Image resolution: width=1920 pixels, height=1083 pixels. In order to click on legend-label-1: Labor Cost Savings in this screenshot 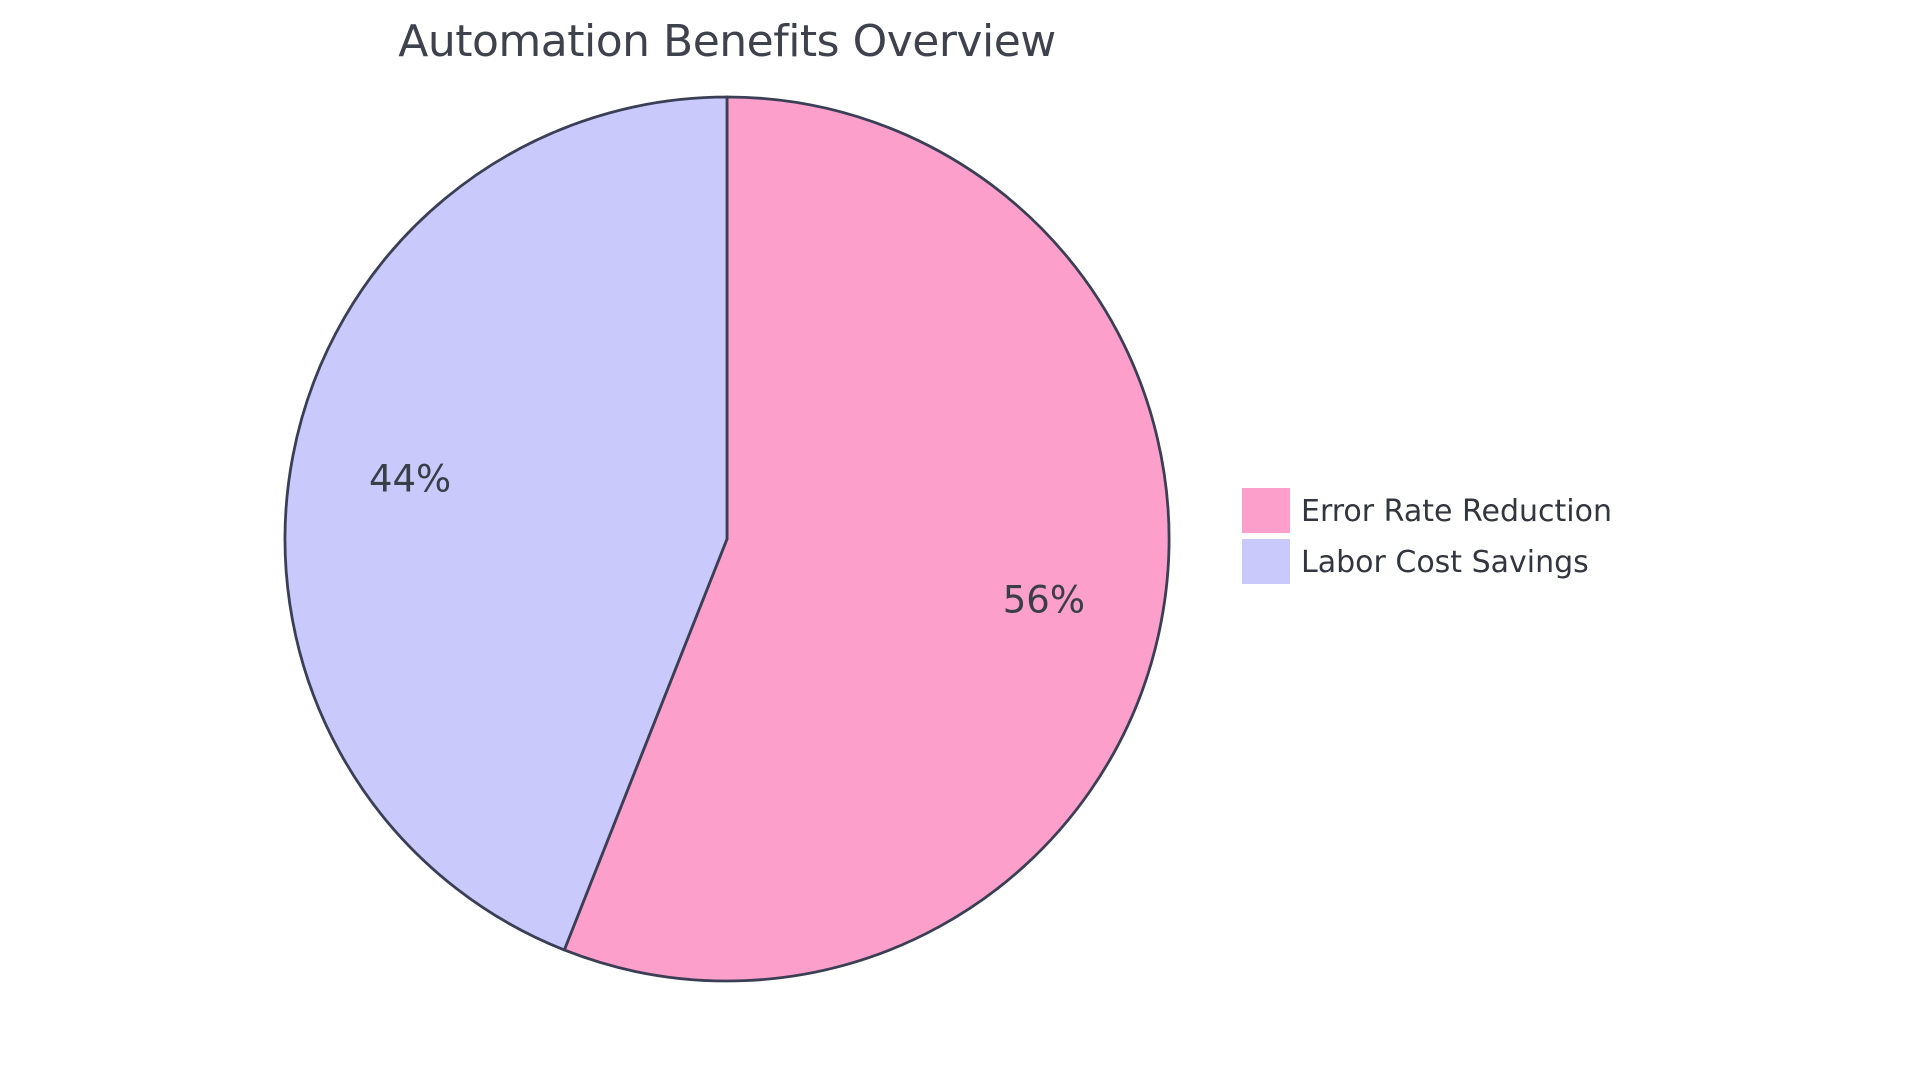, I will do `click(1445, 562)`.